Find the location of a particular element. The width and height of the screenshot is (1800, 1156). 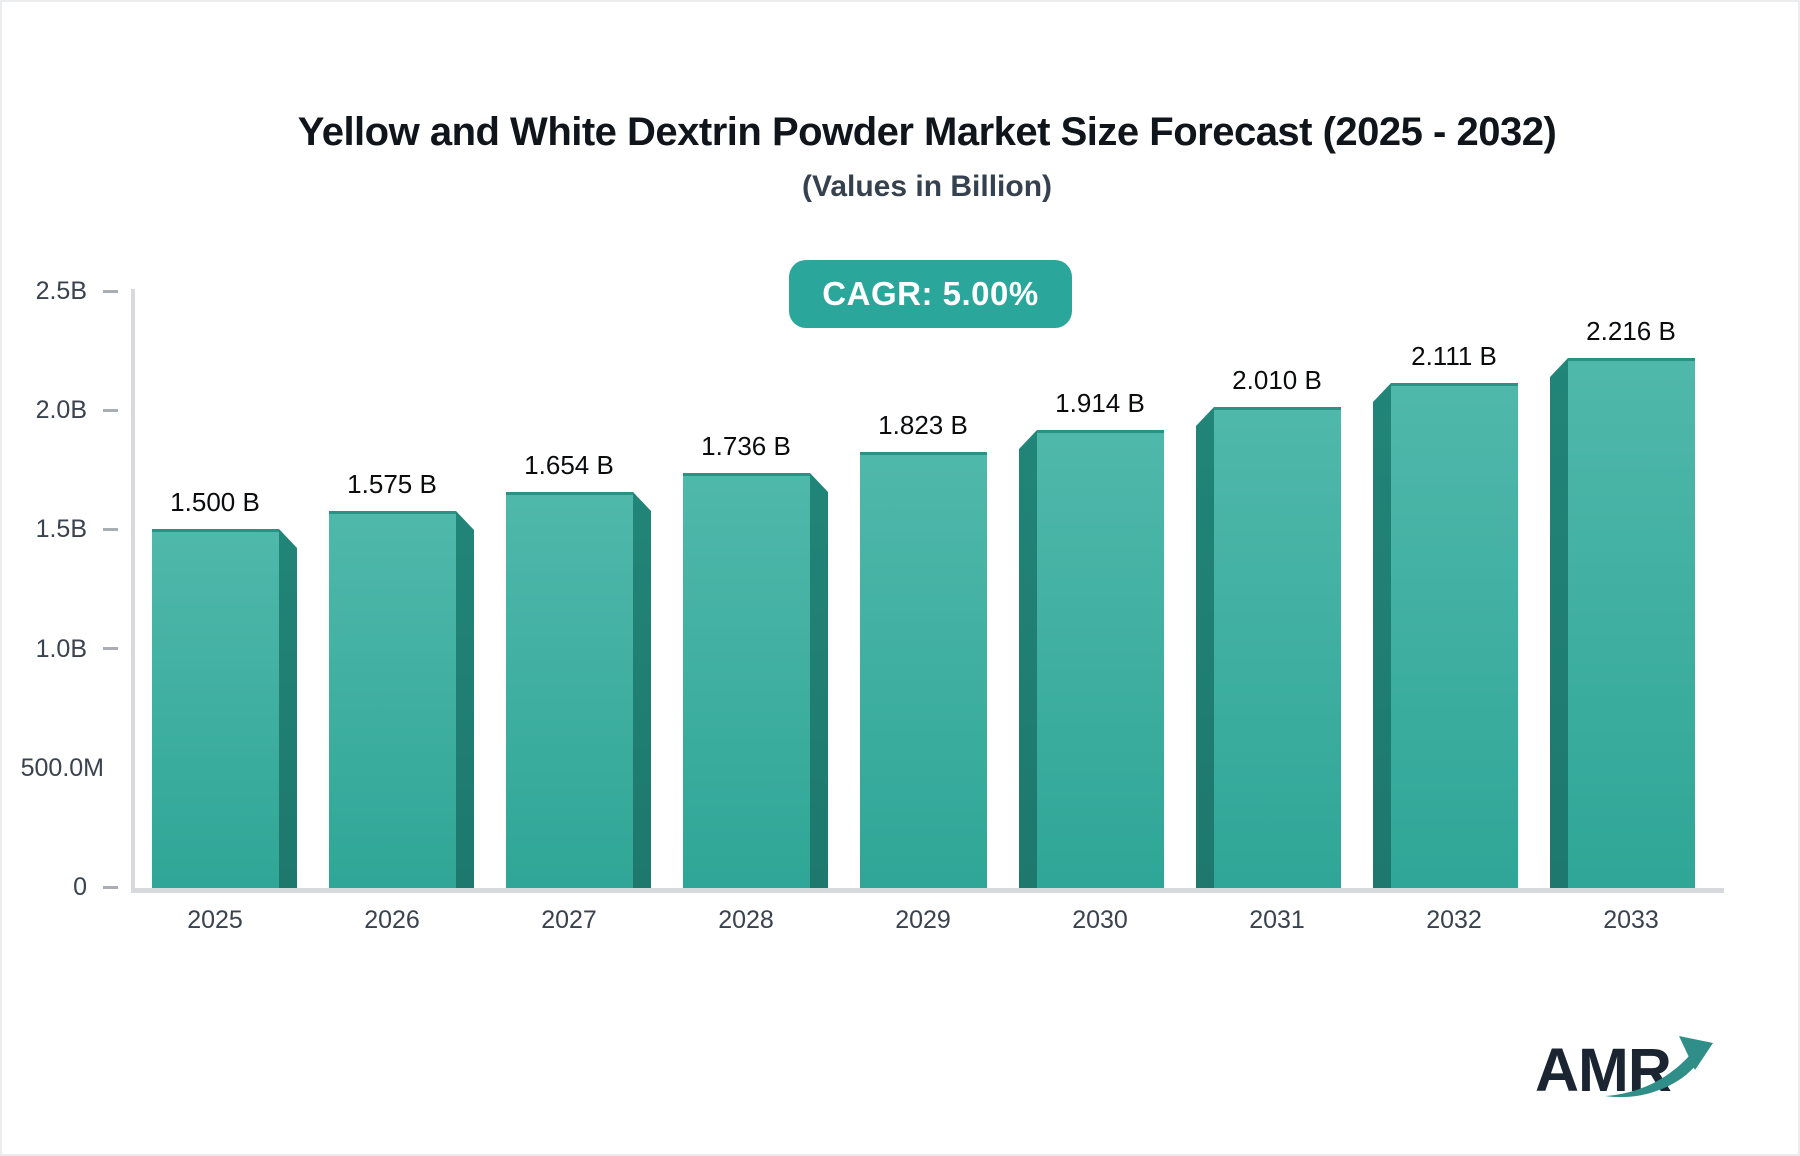

x-axis-label: 2027 is located at coordinates (569, 920).